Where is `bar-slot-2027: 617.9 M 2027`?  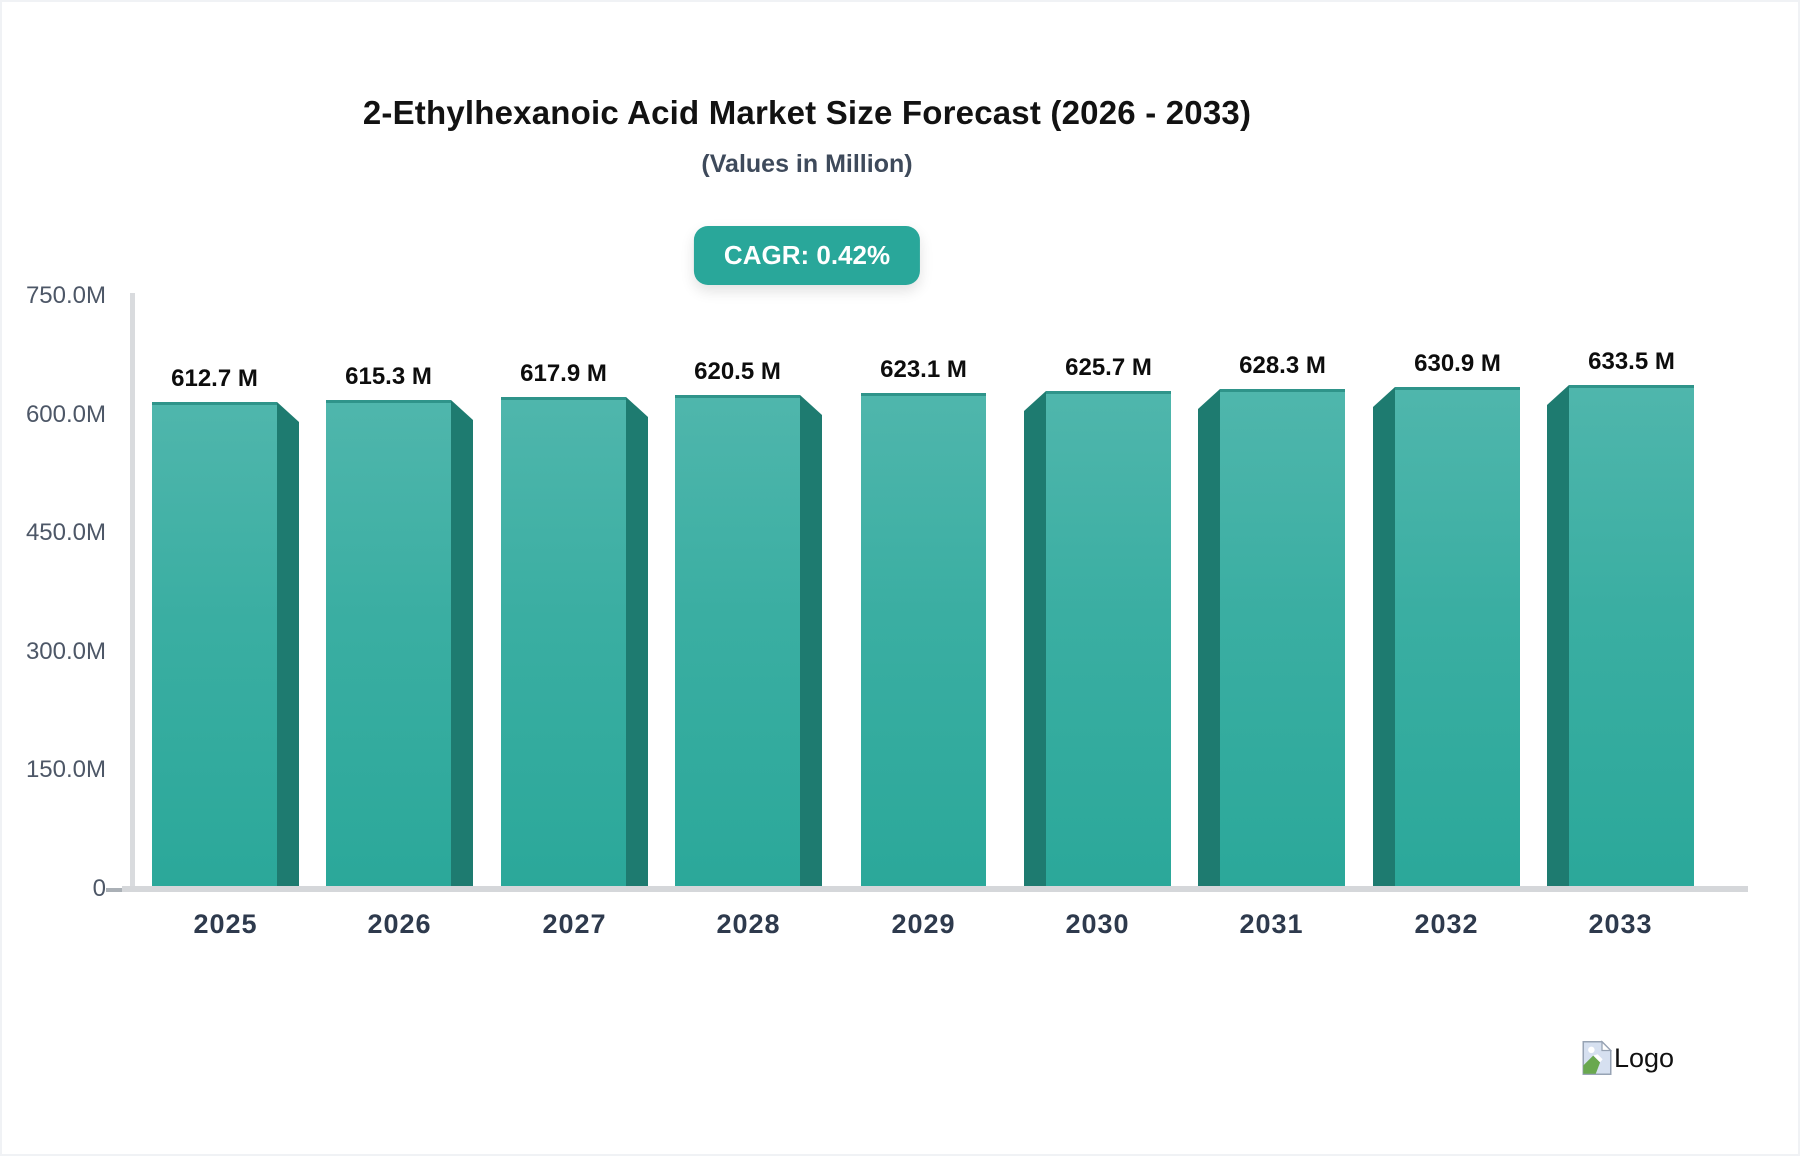 bar-slot-2027: 617.9 M 2027 is located at coordinates (574, 649).